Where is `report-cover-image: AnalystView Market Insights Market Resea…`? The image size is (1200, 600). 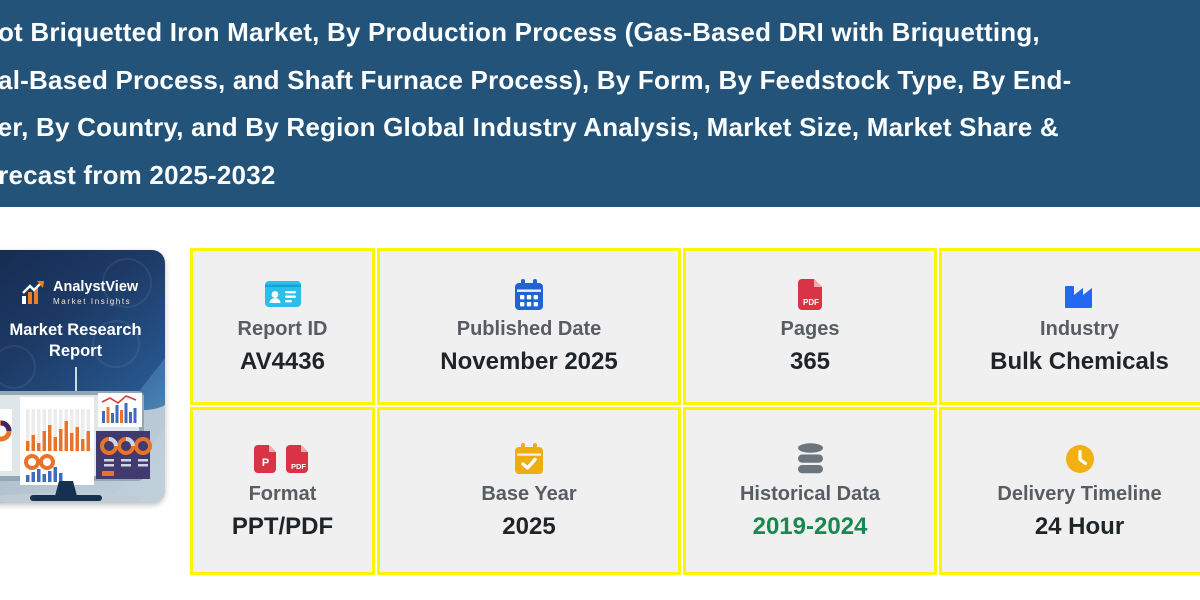
report-cover-image: AnalystView Market Insights Market Resea… is located at coordinates (82, 376).